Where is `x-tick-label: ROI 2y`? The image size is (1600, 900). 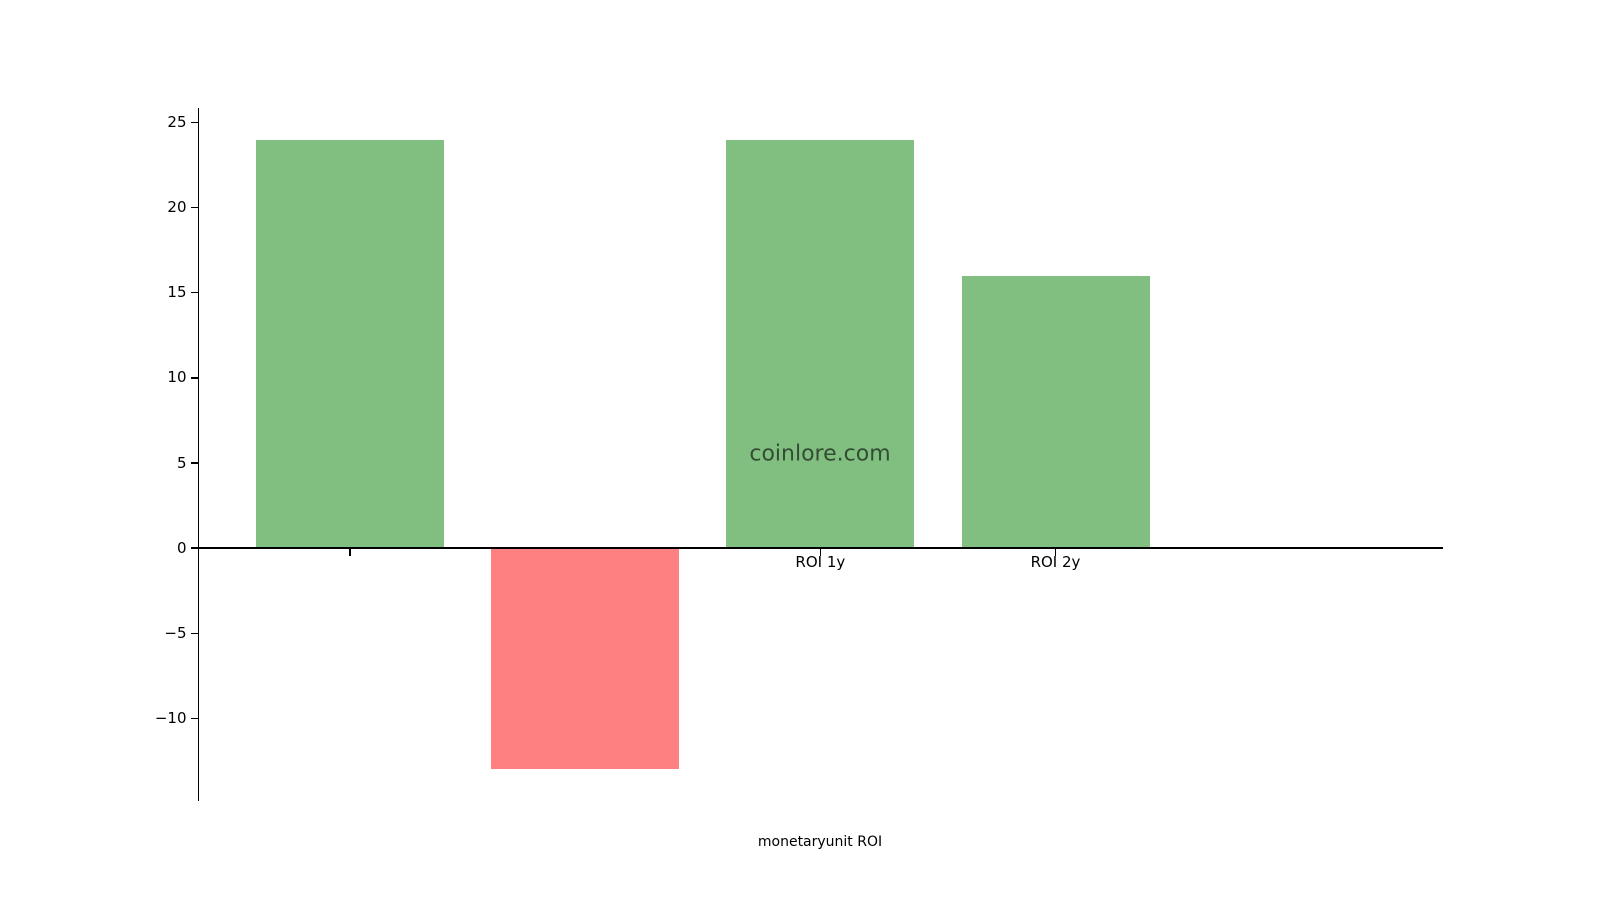 x-tick-label: ROI 2y is located at coordinates (1055, 561).